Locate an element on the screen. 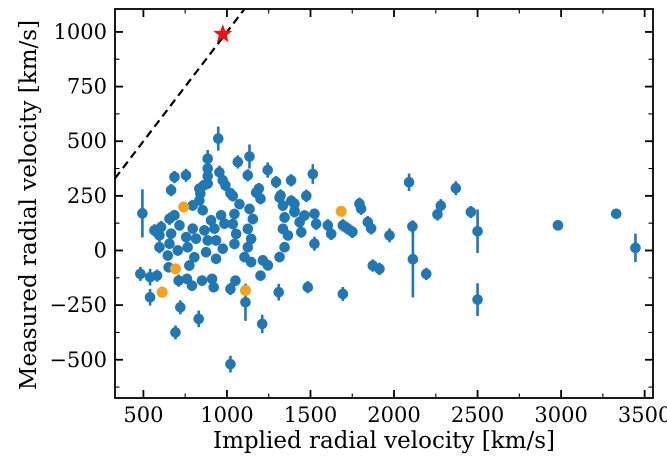 This screenshot has height=463, width=667. y-tick-label: 250 is located at coordinates (87, 196).